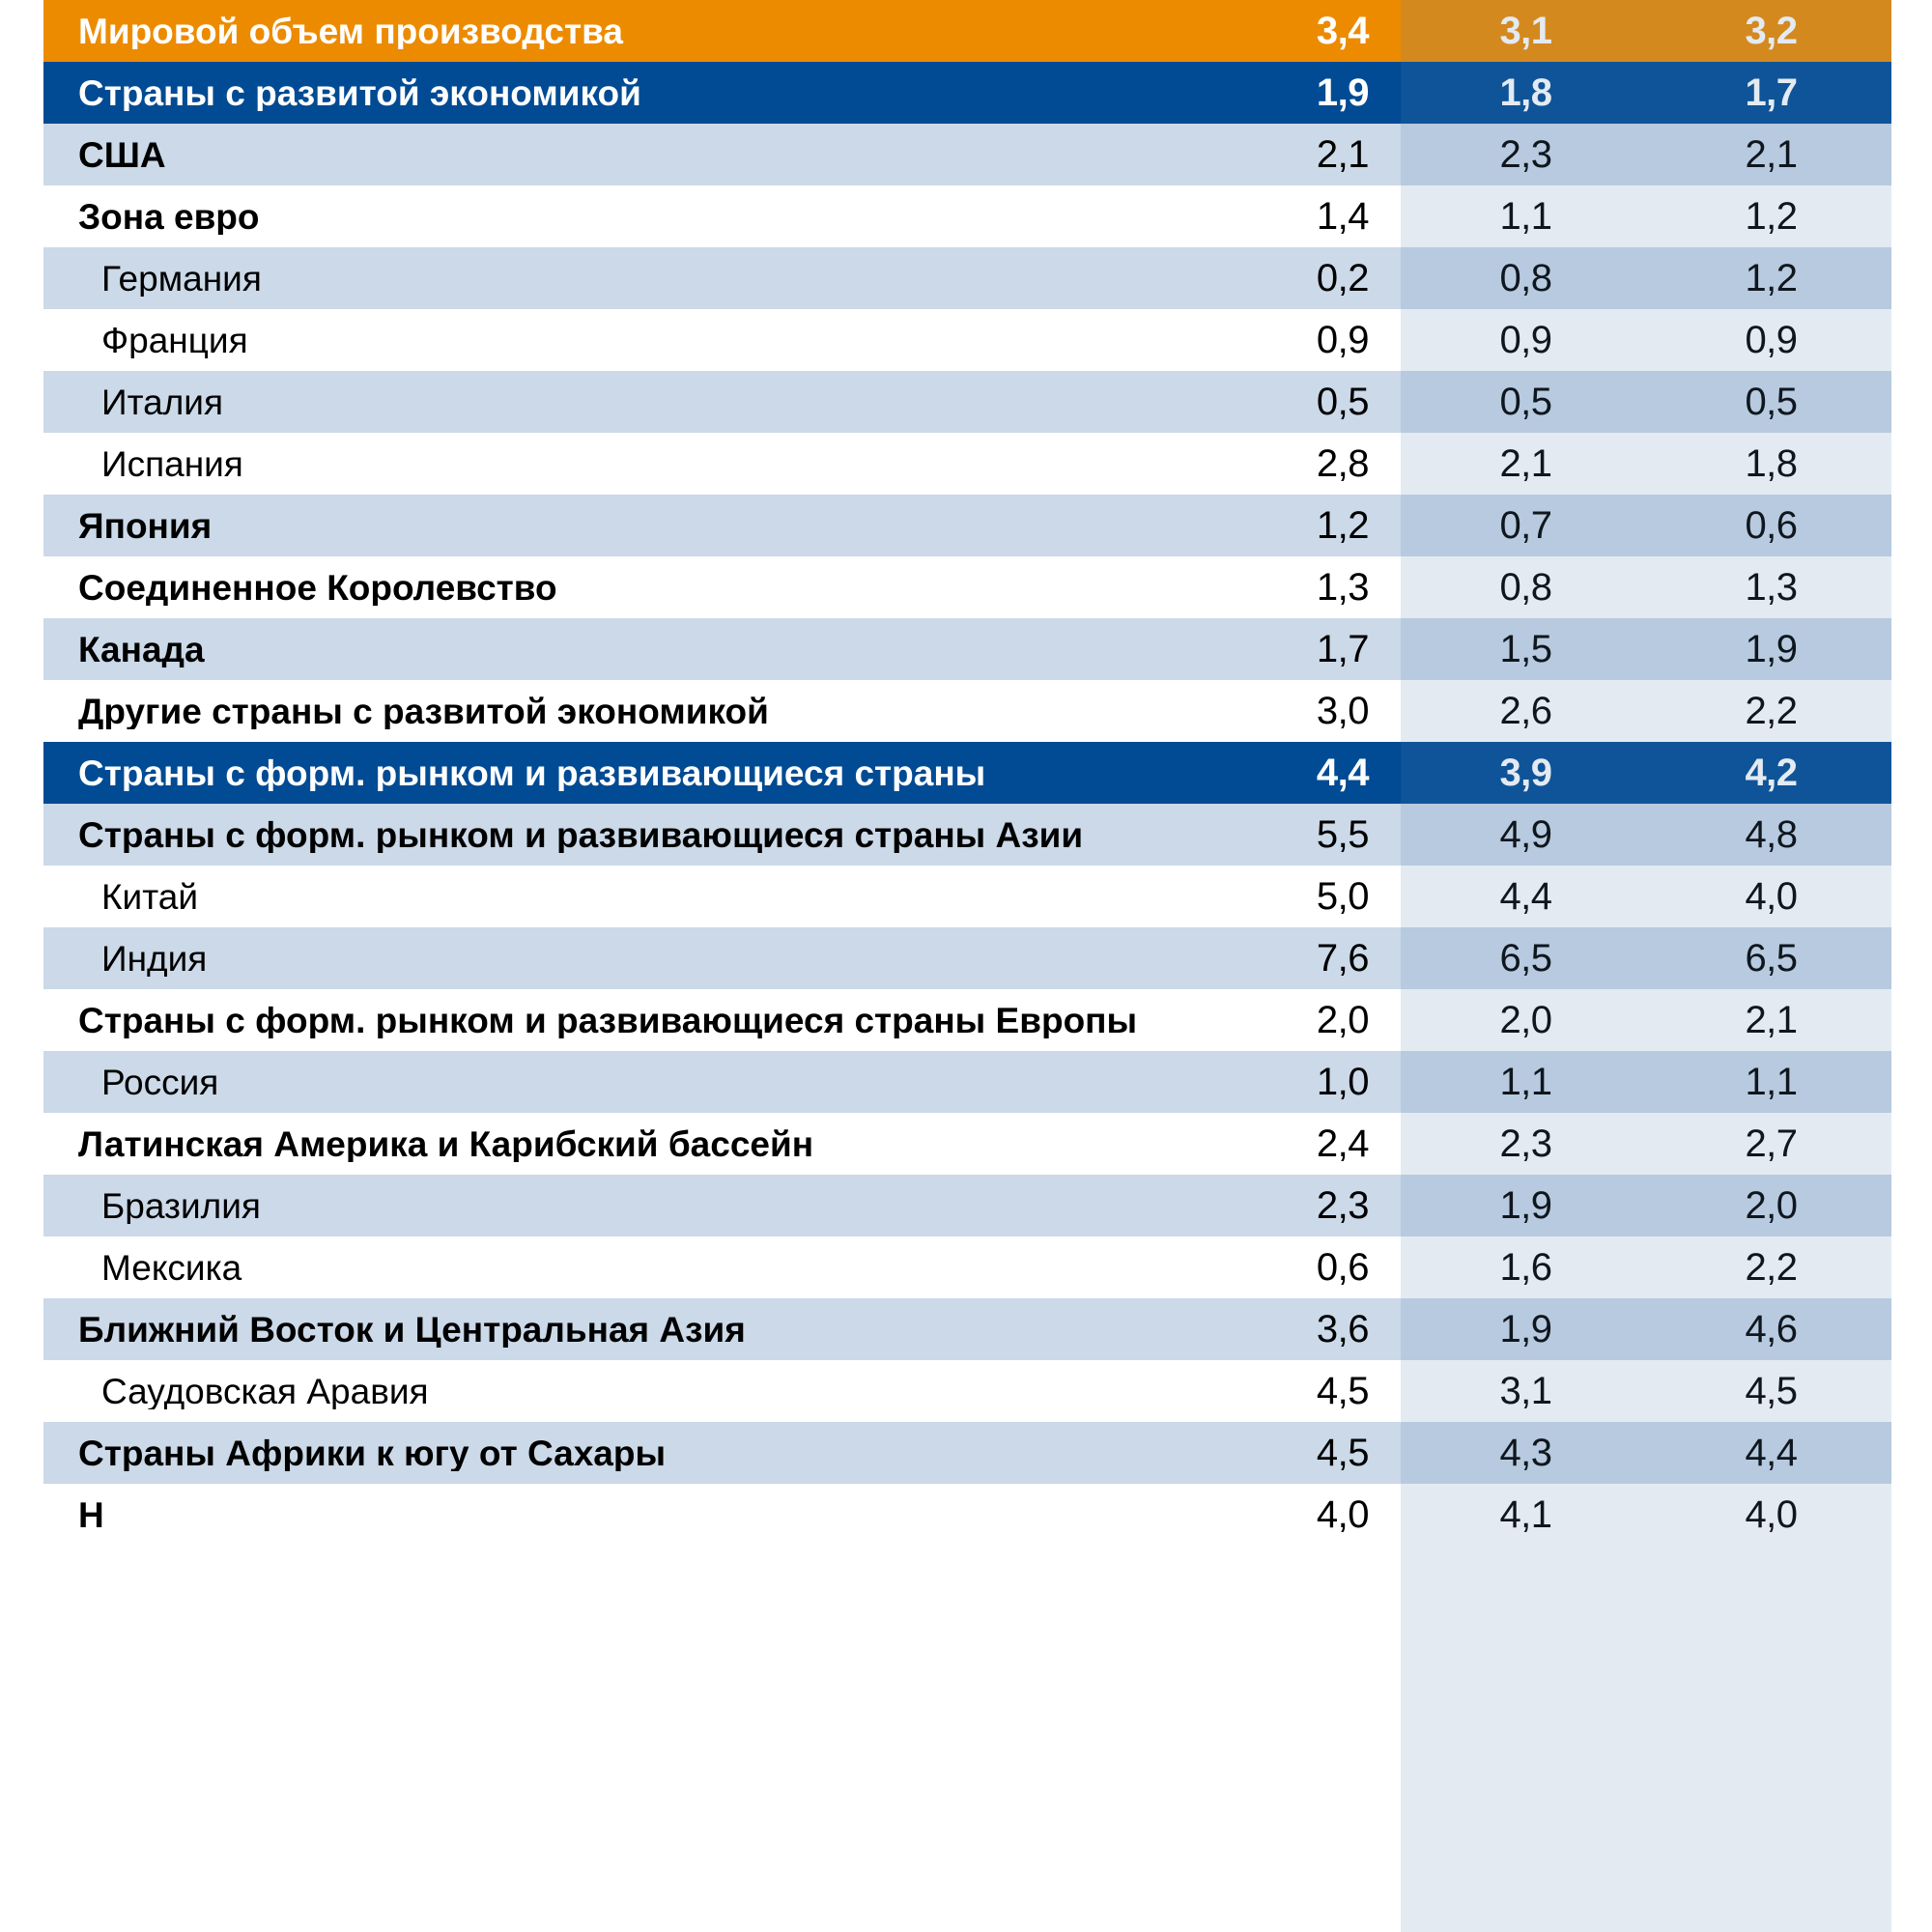  Describe the element at coordinates (181, 1205) in the screenshot. I see `row-label: Бразилия` at that location.